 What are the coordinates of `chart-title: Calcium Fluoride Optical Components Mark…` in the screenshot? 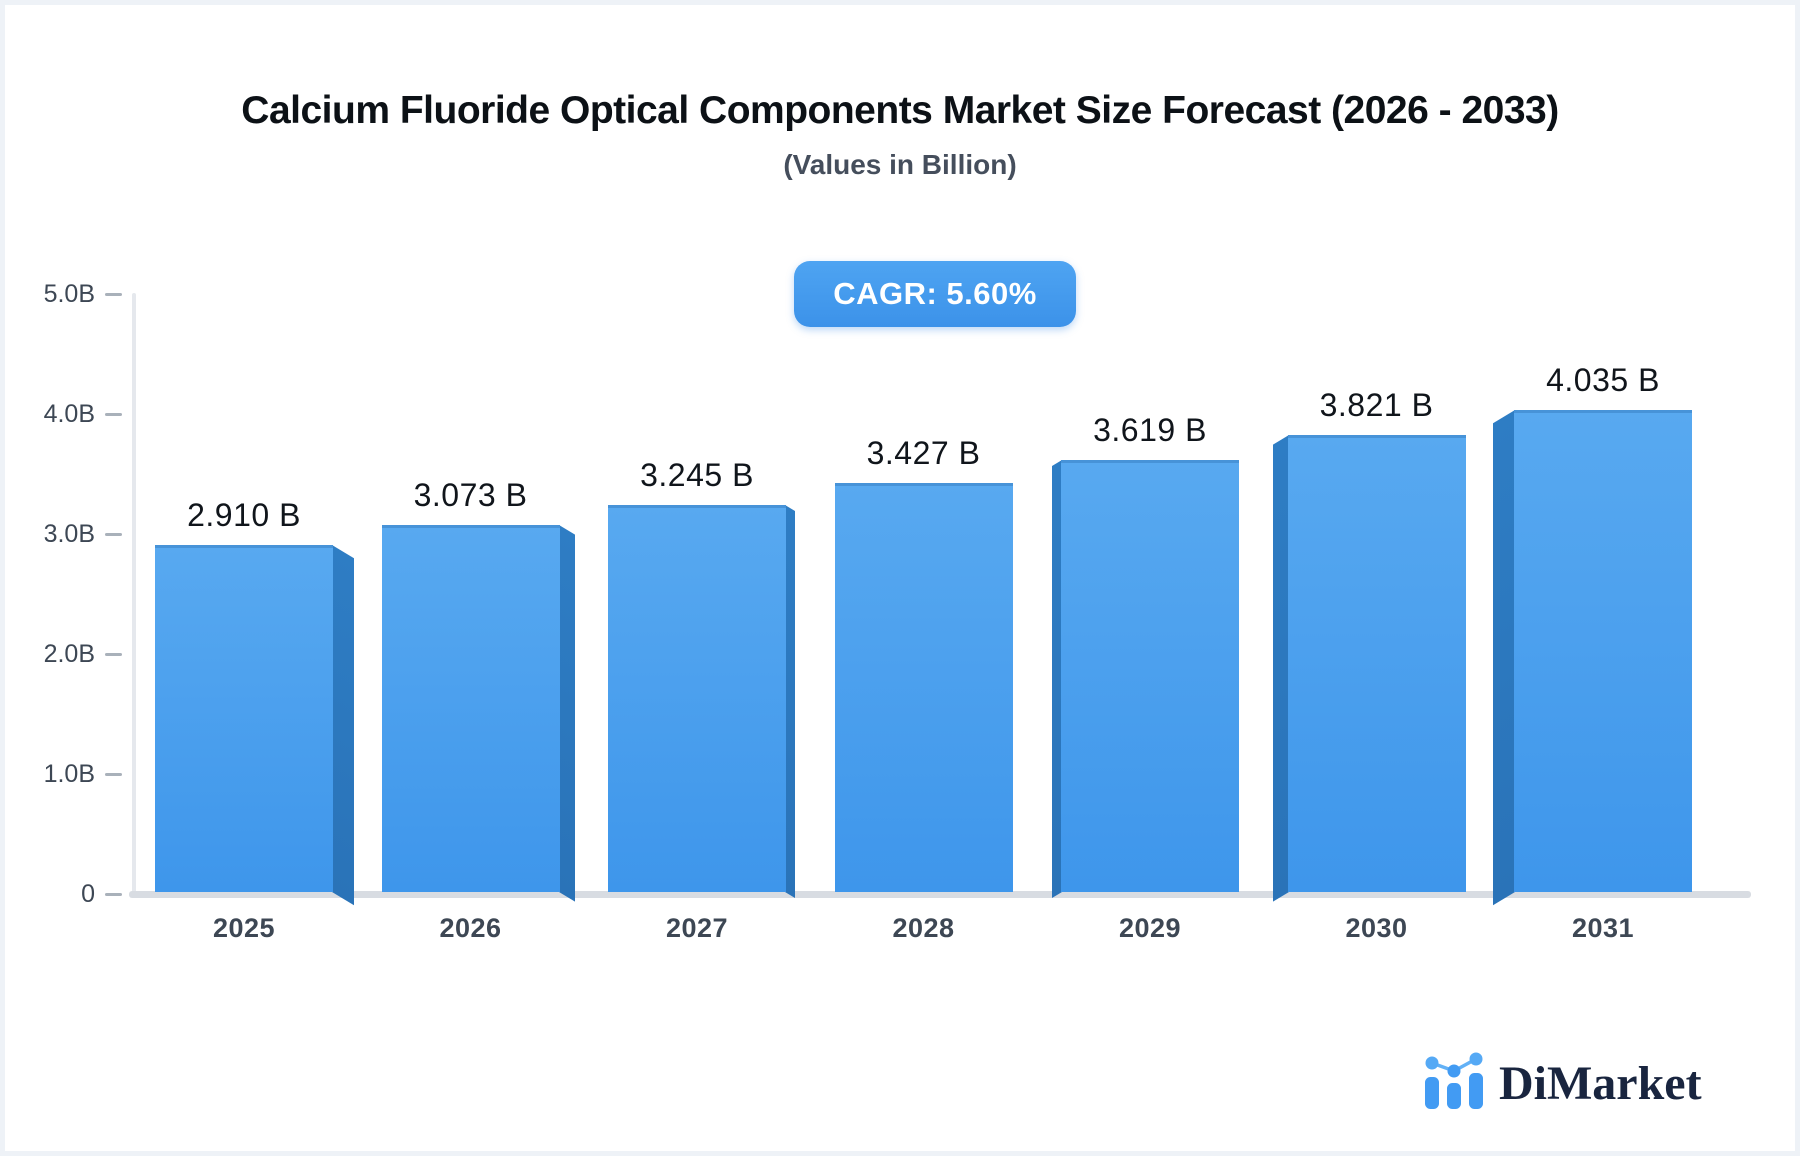 It's located at (900, 110).